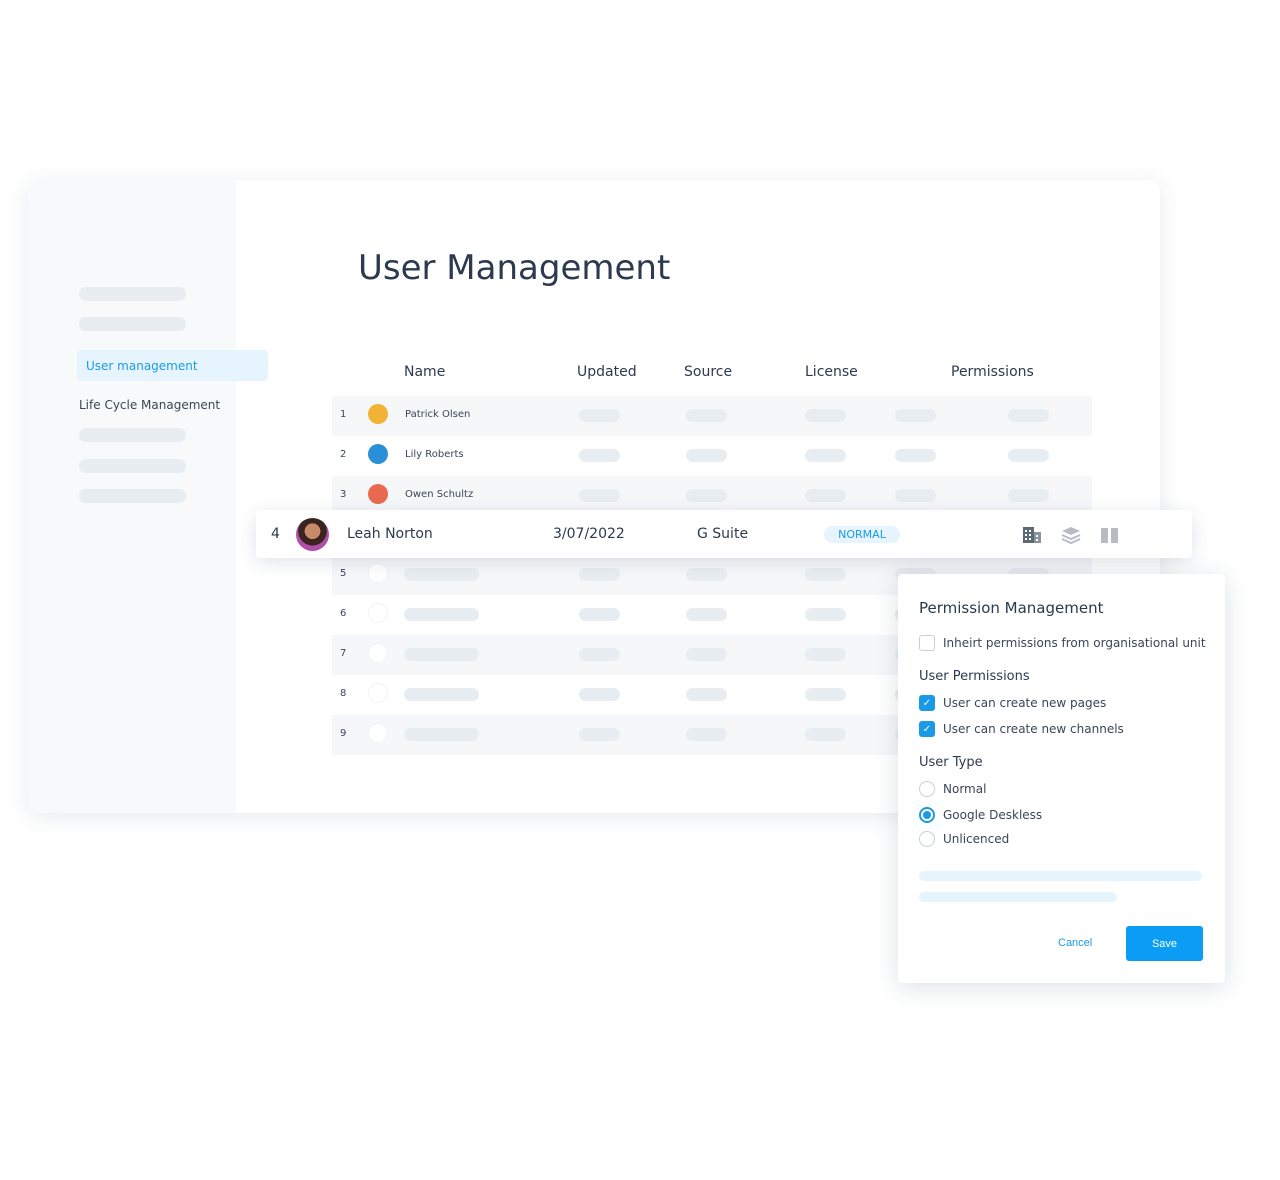 The image size is (1280, 1180). Describe the element at coordinates (343, 414) in the screenshot. I see `row-number: 1` at that location.